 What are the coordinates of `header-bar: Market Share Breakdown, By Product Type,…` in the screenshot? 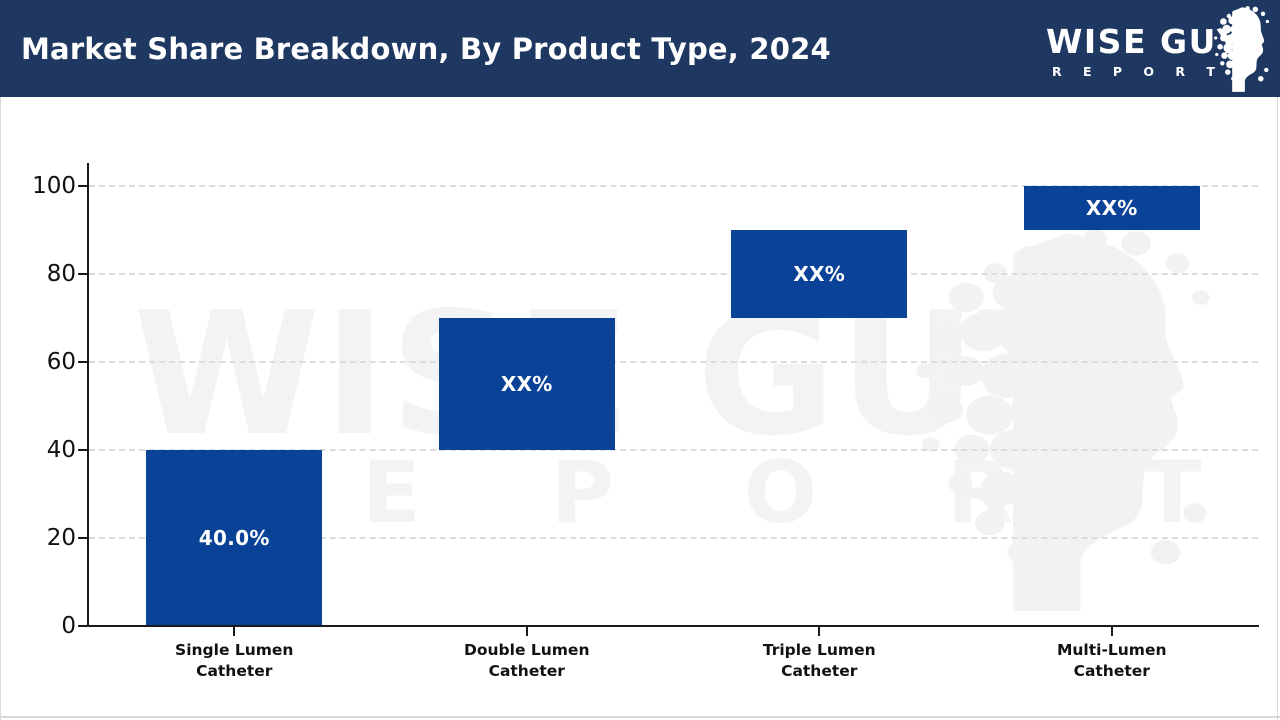 It's located at (640, 48).